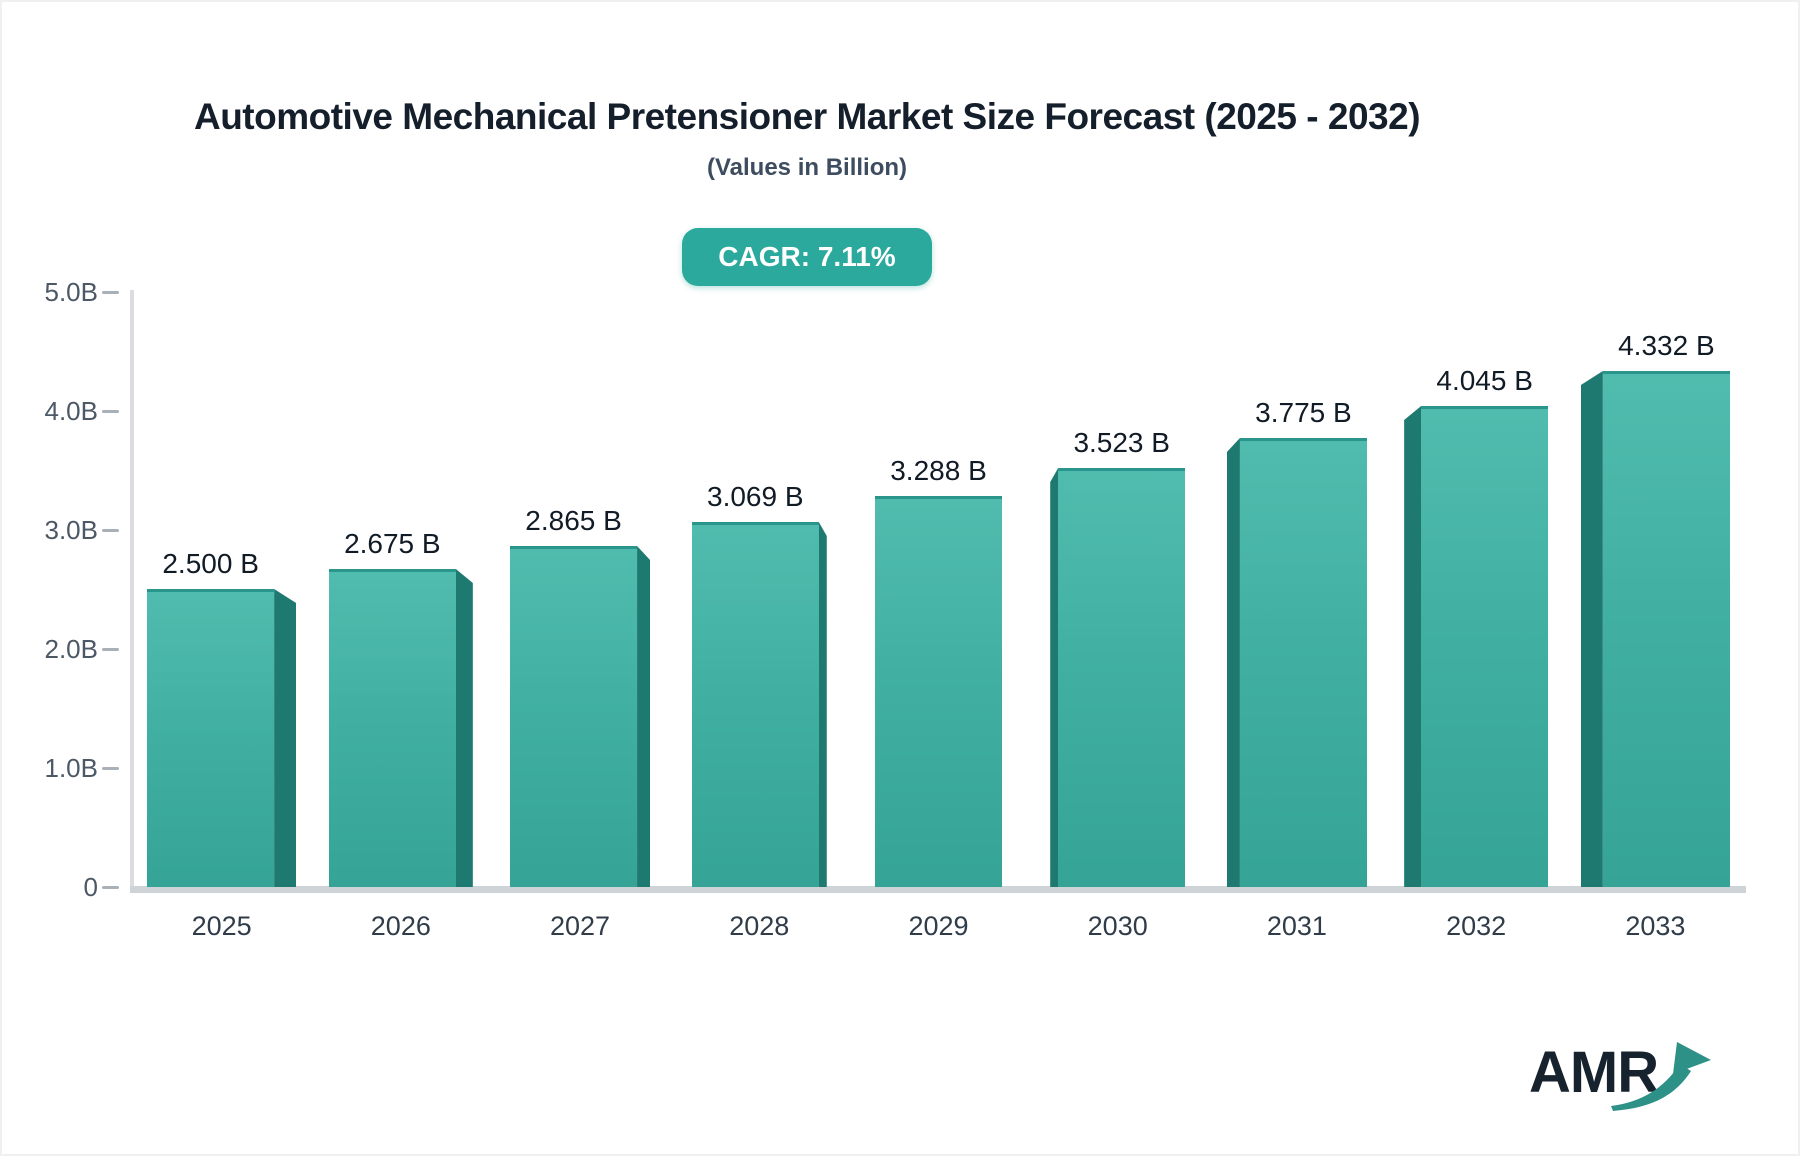  I want to click on bar: 2.500 B, so click(222, 717).